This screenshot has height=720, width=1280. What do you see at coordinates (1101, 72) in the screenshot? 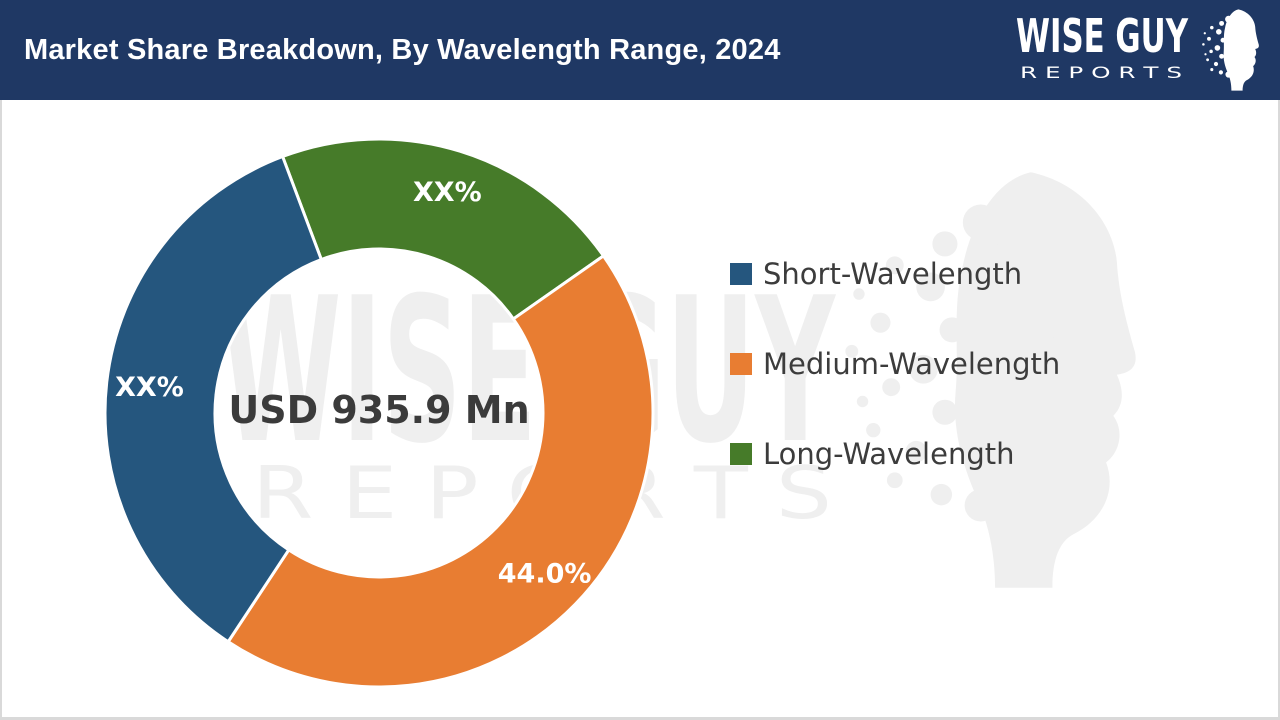
I see `logo-text-line2: R E P O R T S` at bounding box center [1101, 72].